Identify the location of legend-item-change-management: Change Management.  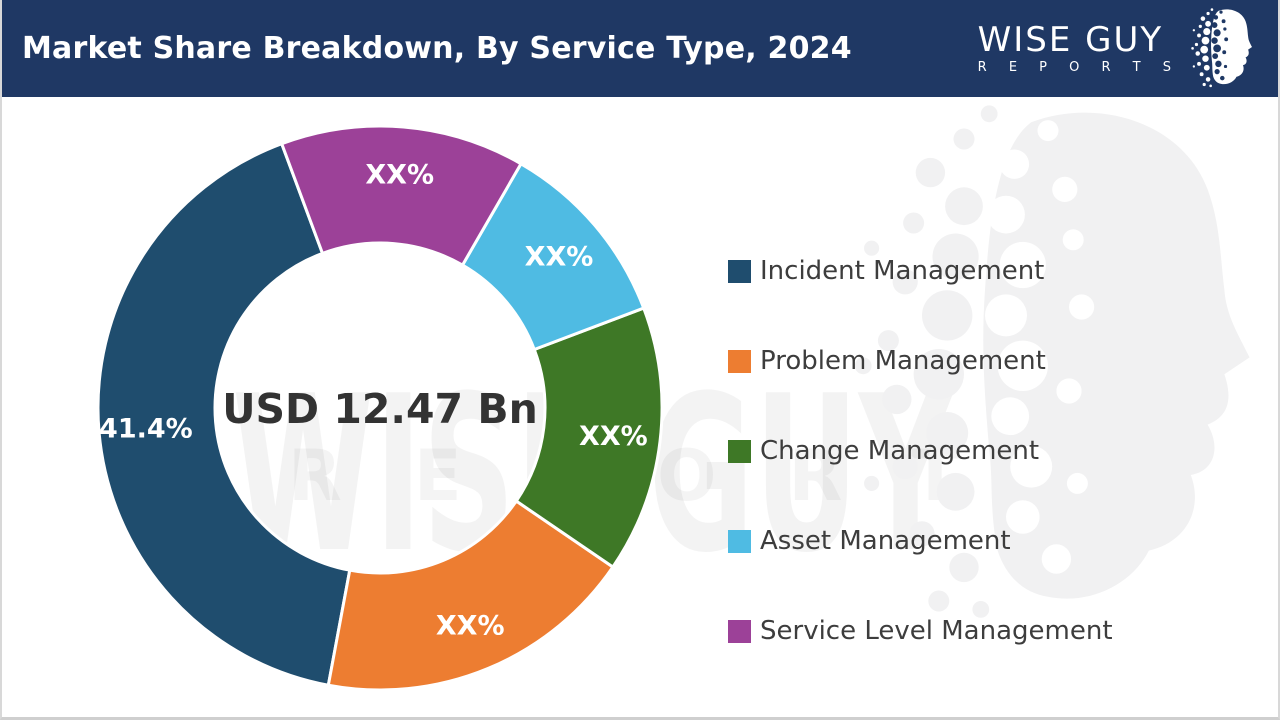
(920, 451).